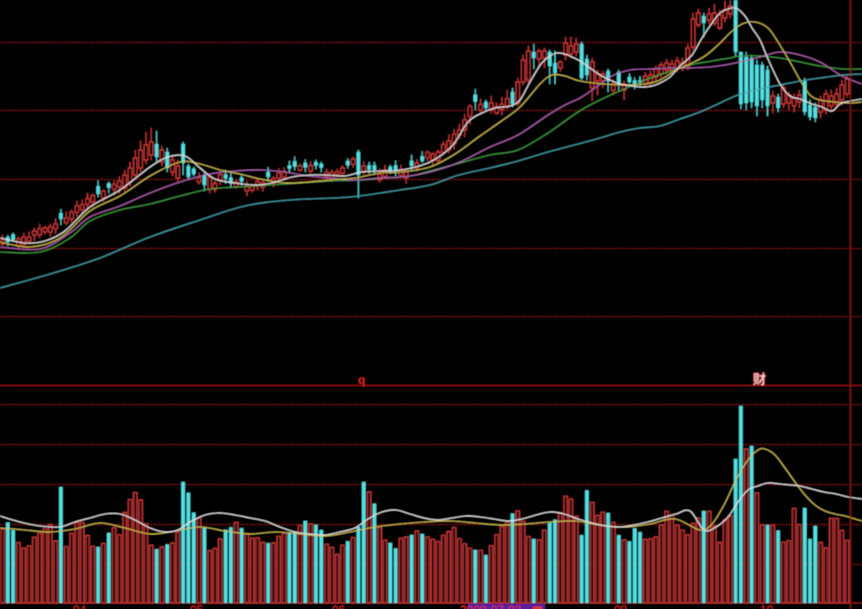 The width and height of the screenshot is (862, 609). What do you see at coordinates (767, 606) in the screenshot?
I see `svg-text: 10` at bounding box center [767, 606].